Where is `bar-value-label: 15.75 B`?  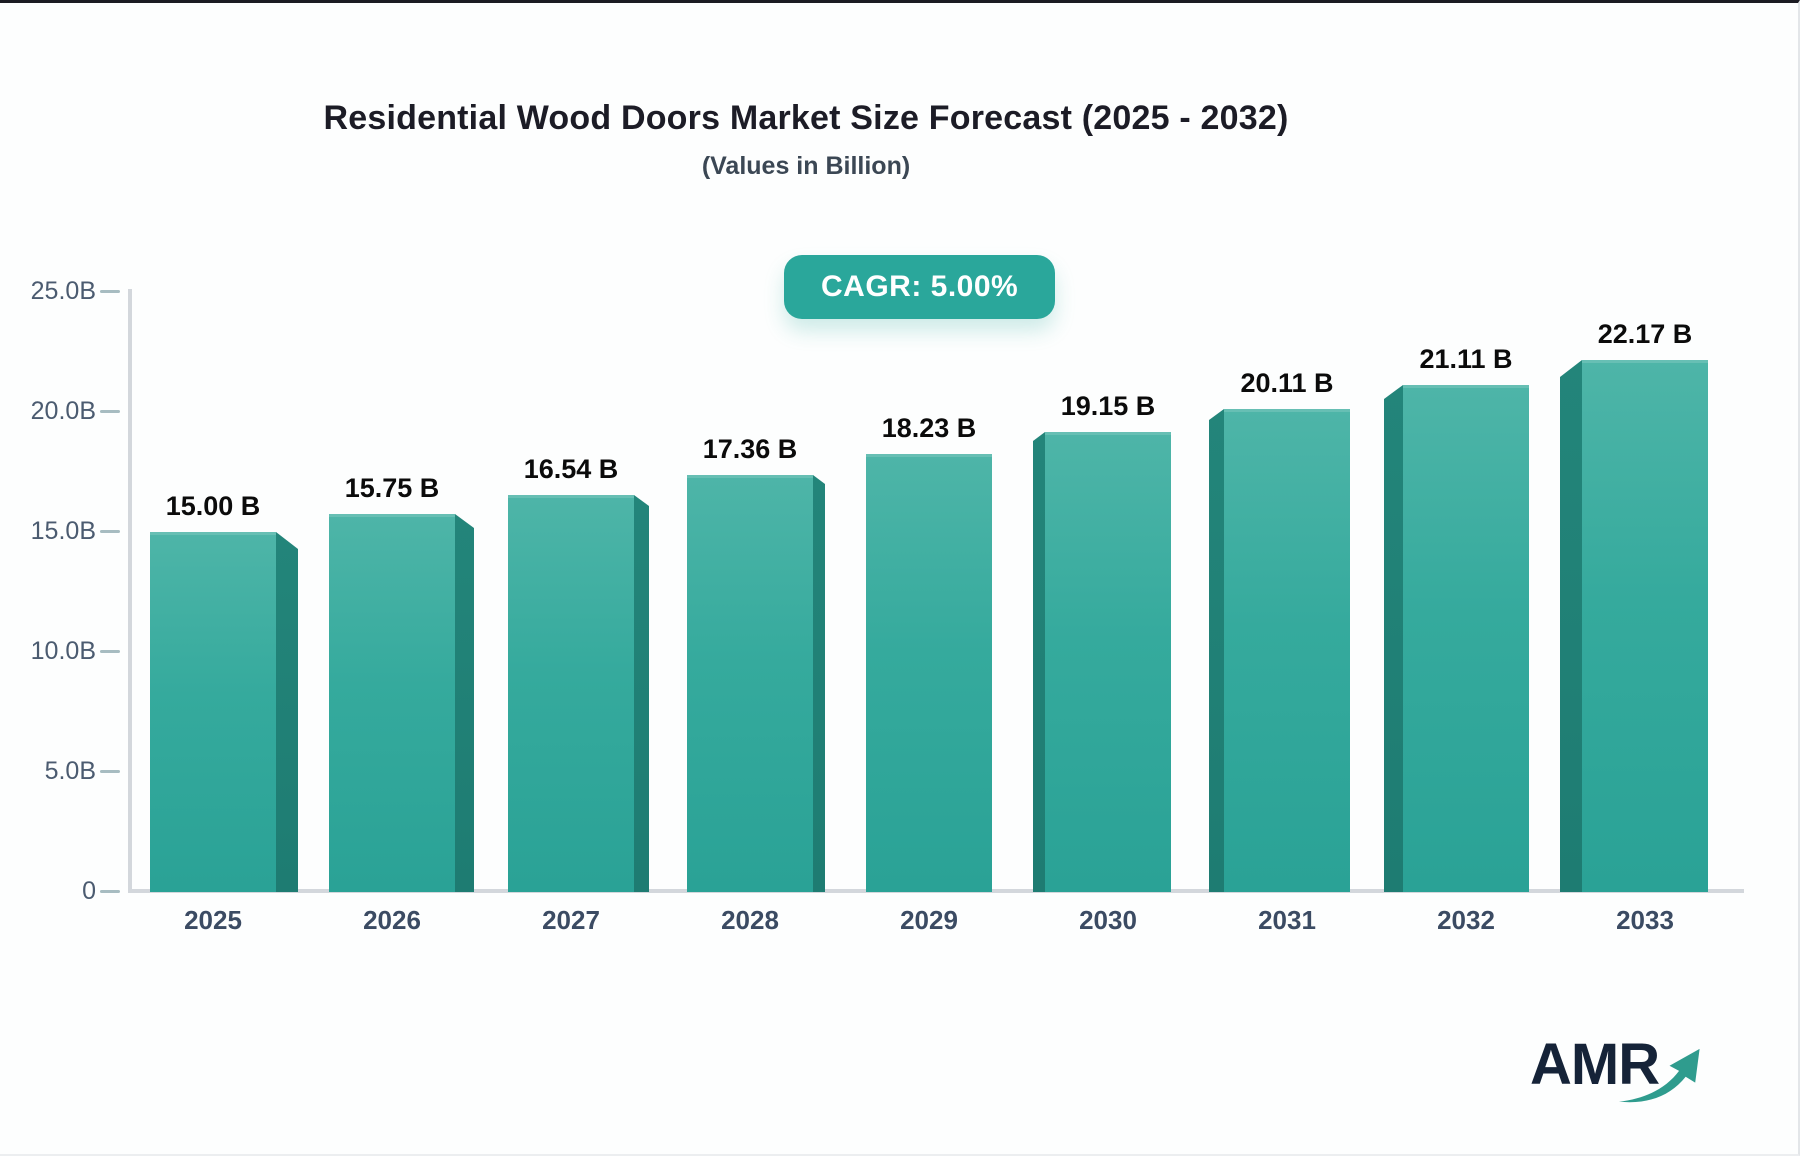
bar-value-label: 15.75 B is located at coordinates (392, 488).